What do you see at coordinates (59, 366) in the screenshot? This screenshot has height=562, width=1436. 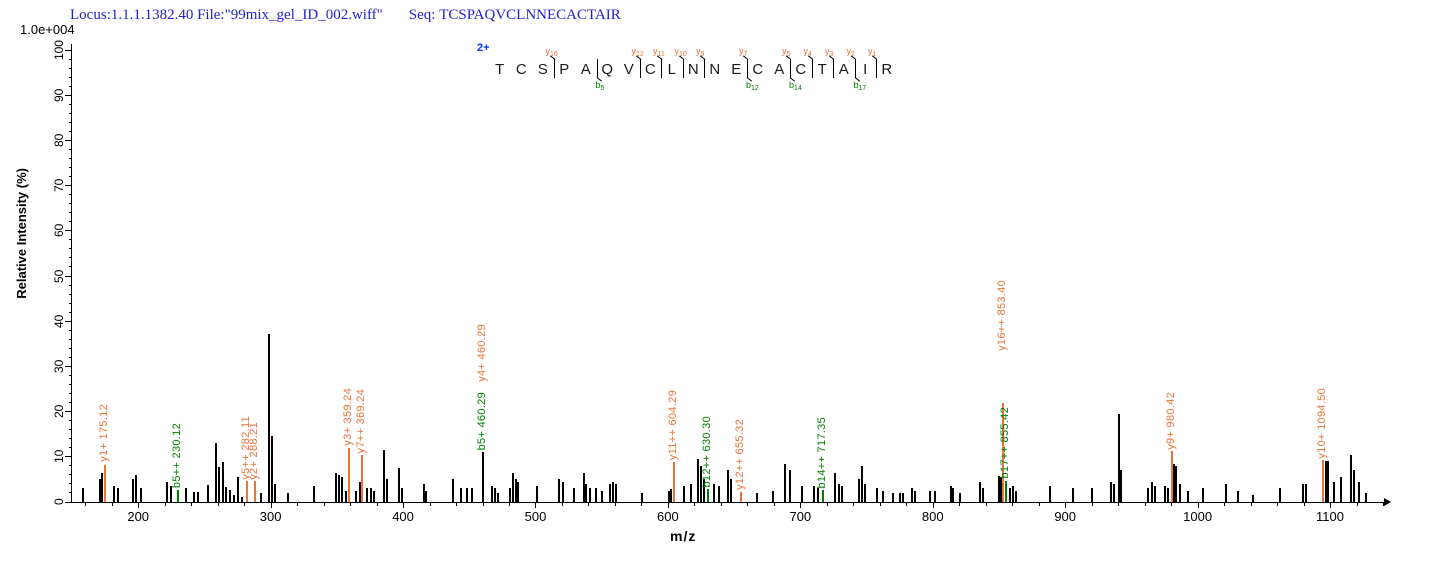 I see `y-tick-label: 30` at bounding box center [59, 366].